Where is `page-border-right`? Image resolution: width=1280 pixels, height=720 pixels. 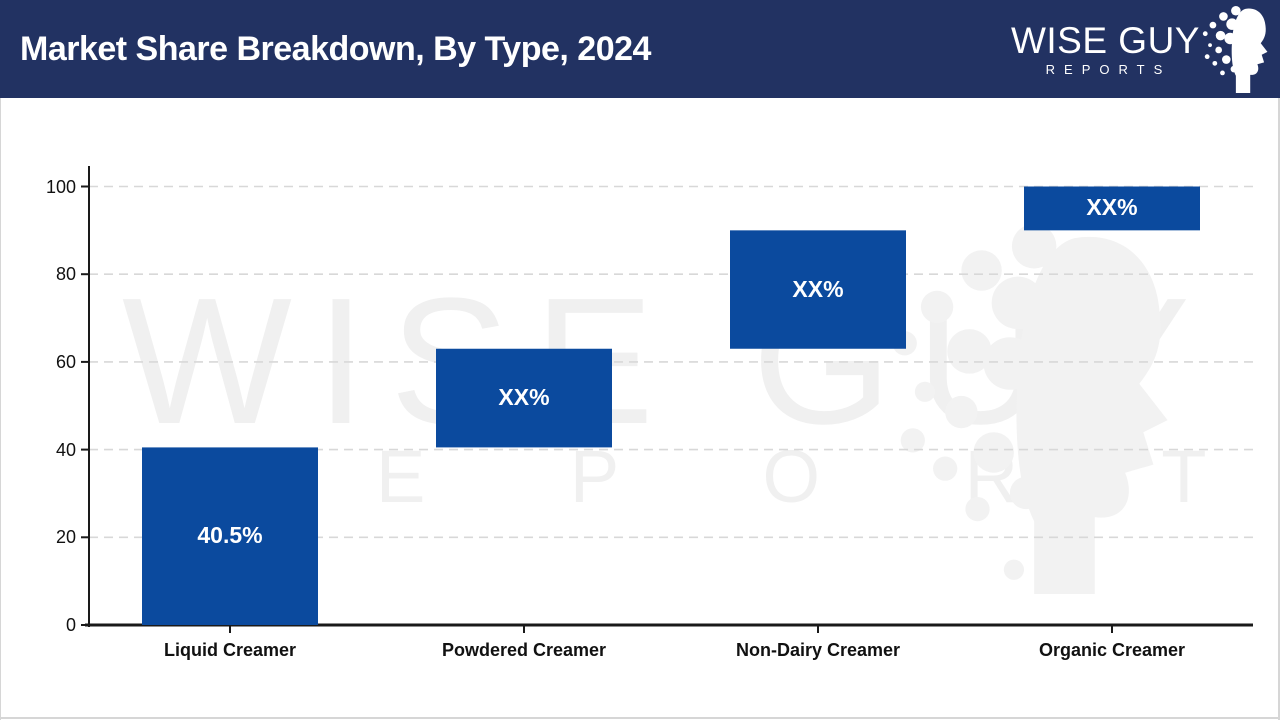
page-border-right is located at coordinates (1279, 409).